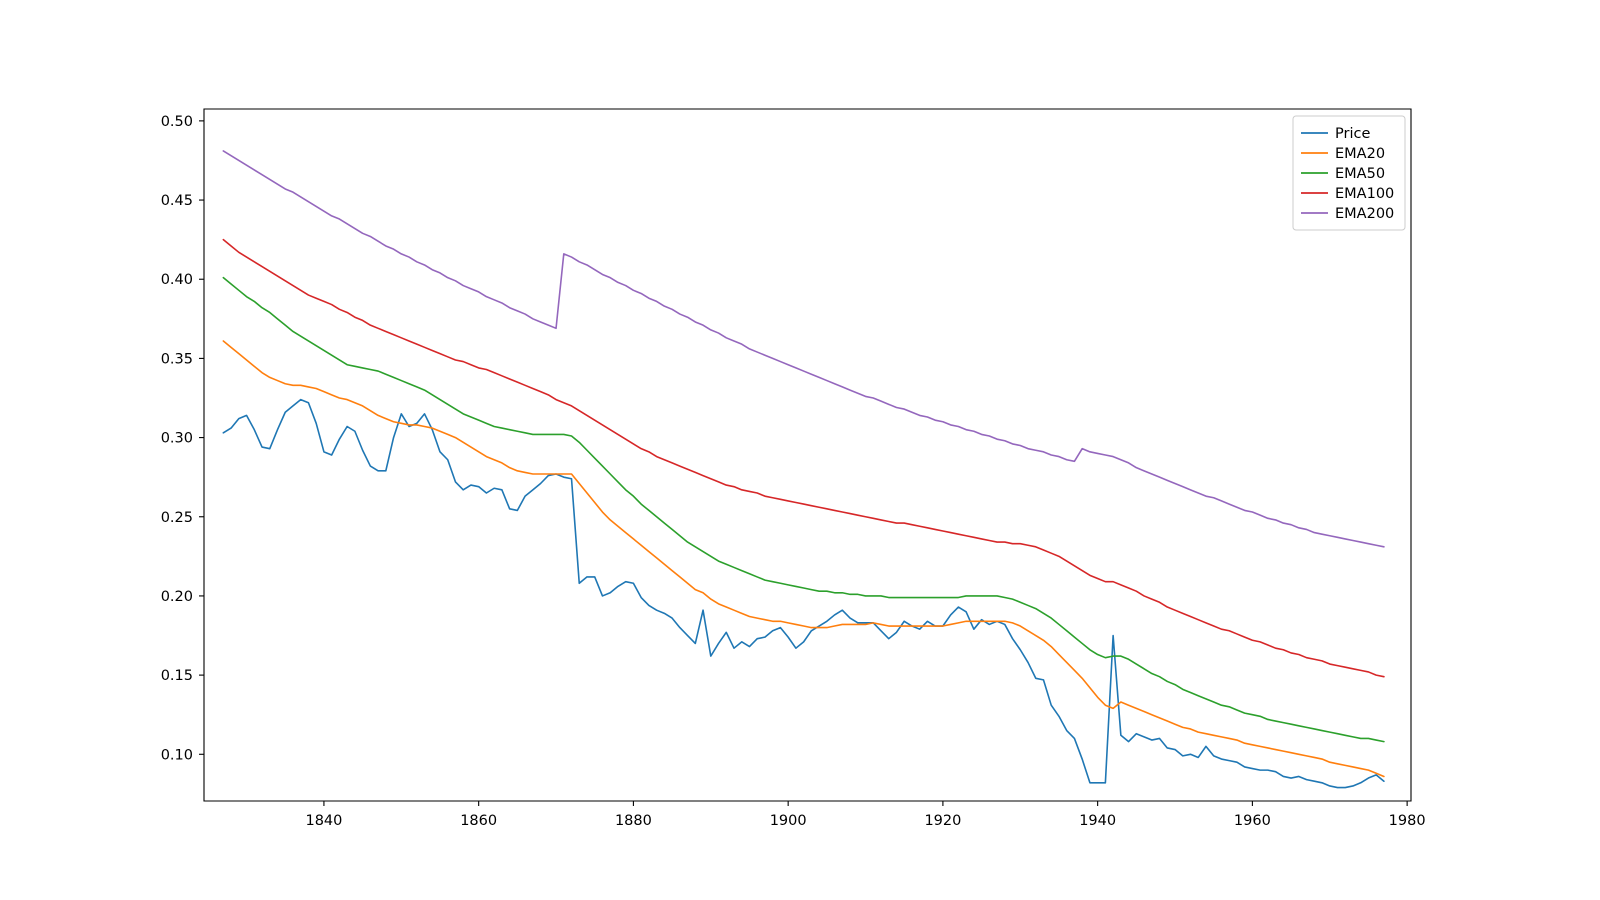 The height and width of the screenshot is (900, 1600). I want to click on legend-label-ema20: EMA20, so click(1360, 154).